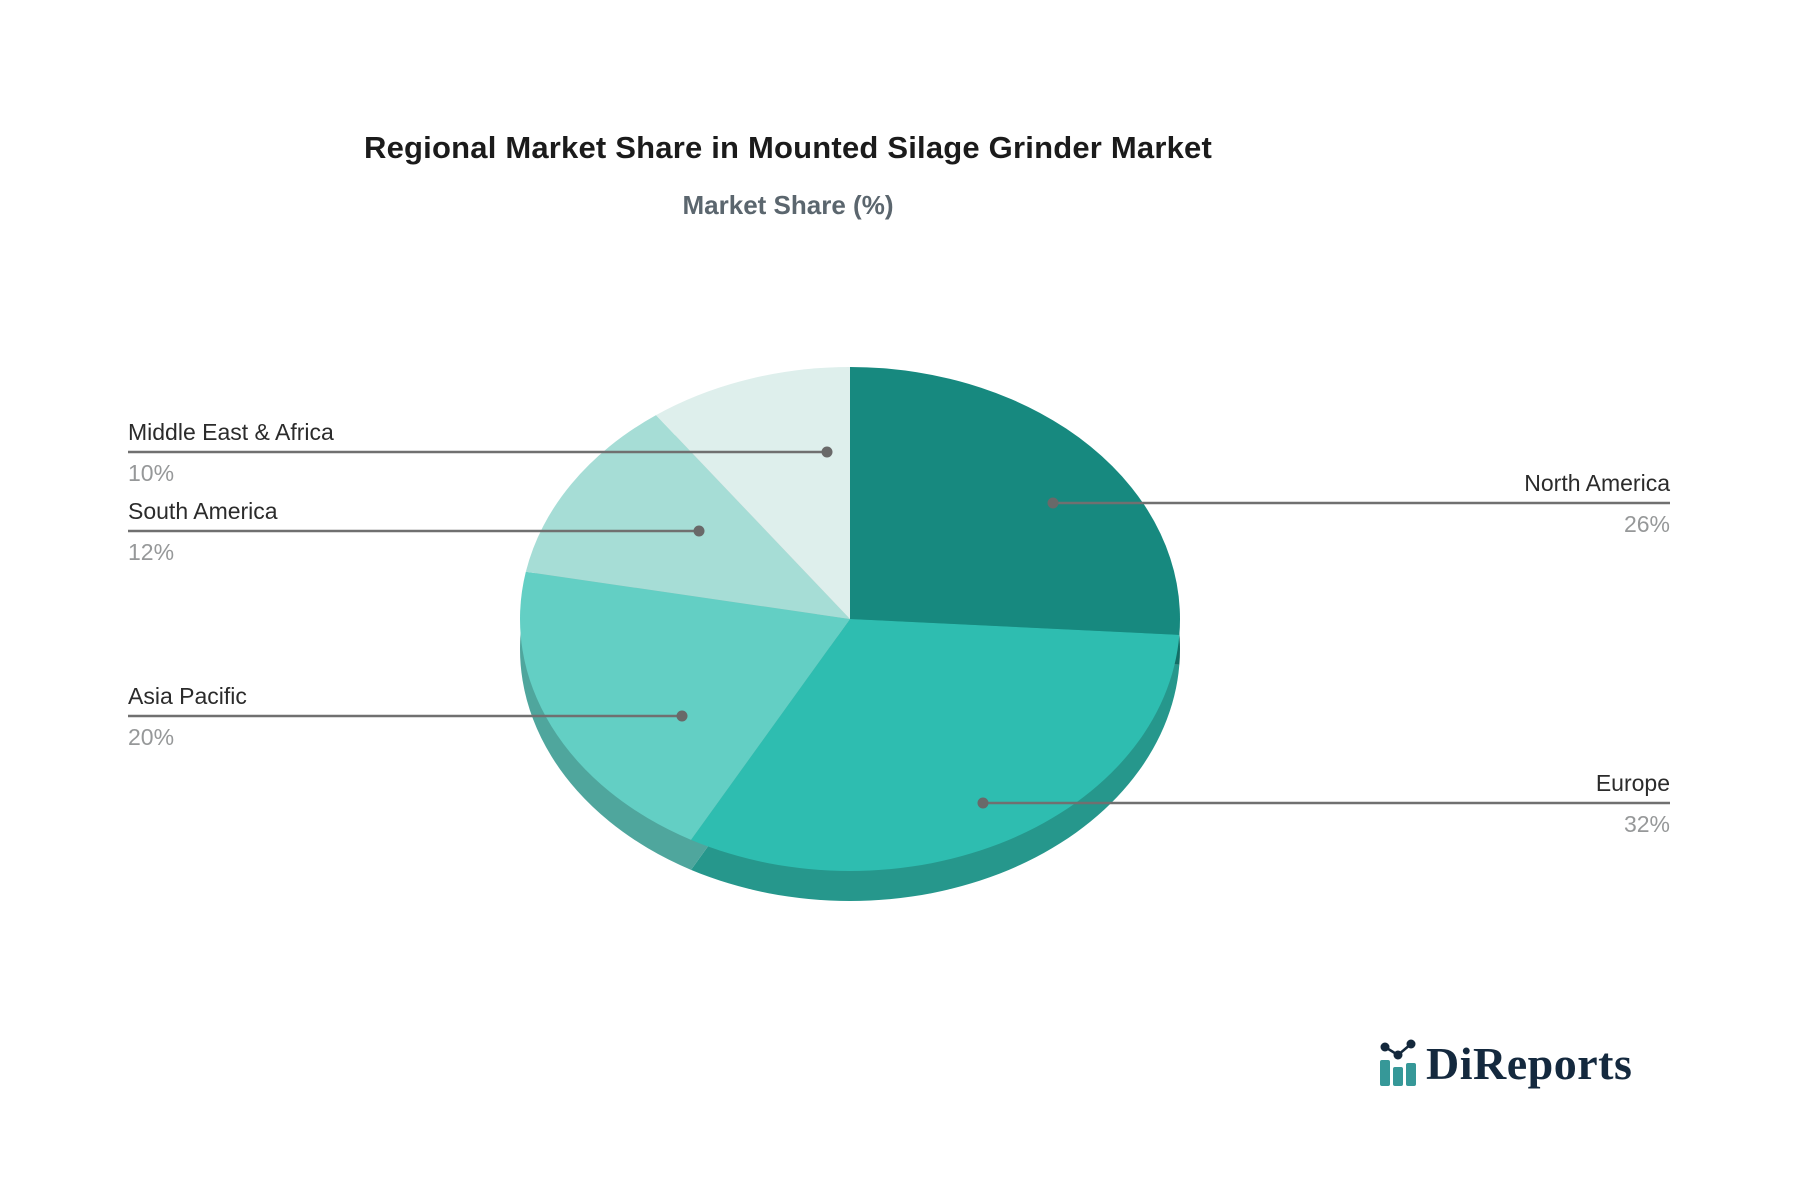 This screenshot has height=1196, width=1800. Describe the element at coordinates (151, 473) in the screenshot. I see `slice-label-percent: 10%` at that location.